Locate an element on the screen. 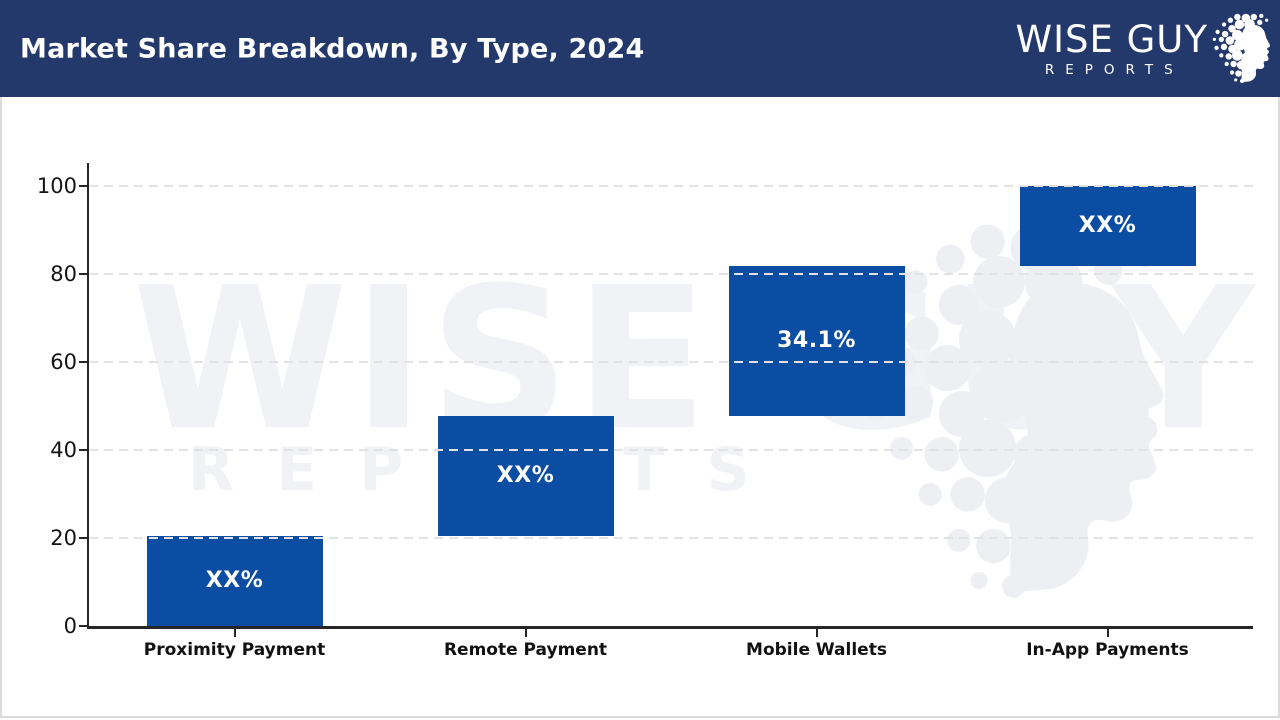 This screenshot has width=1280, height=720. x-tick-proximity-payment is located at coordinates (234, 633).